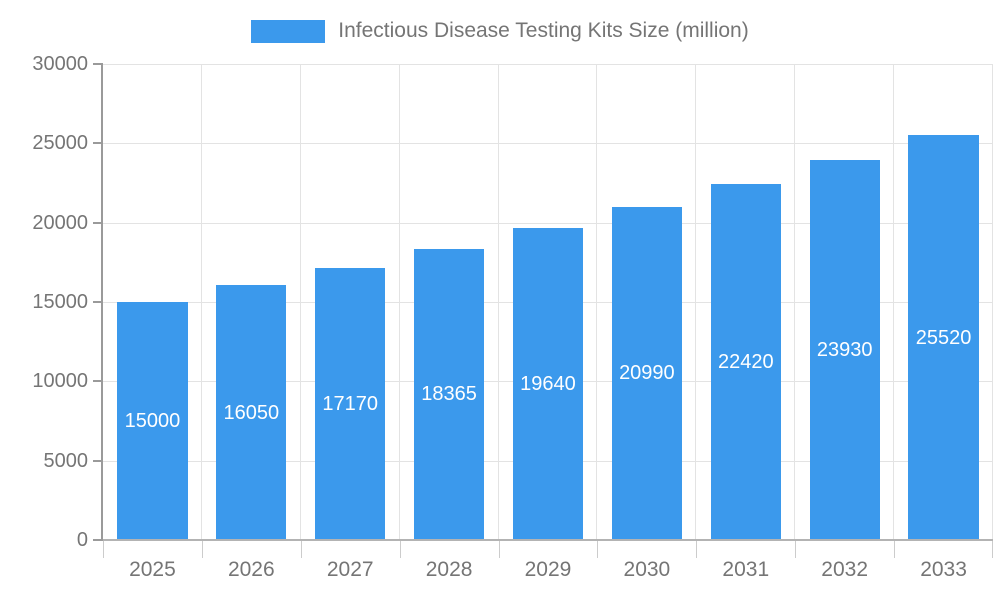  I want to click on y-tick-label: 10000, so click(60, 381).